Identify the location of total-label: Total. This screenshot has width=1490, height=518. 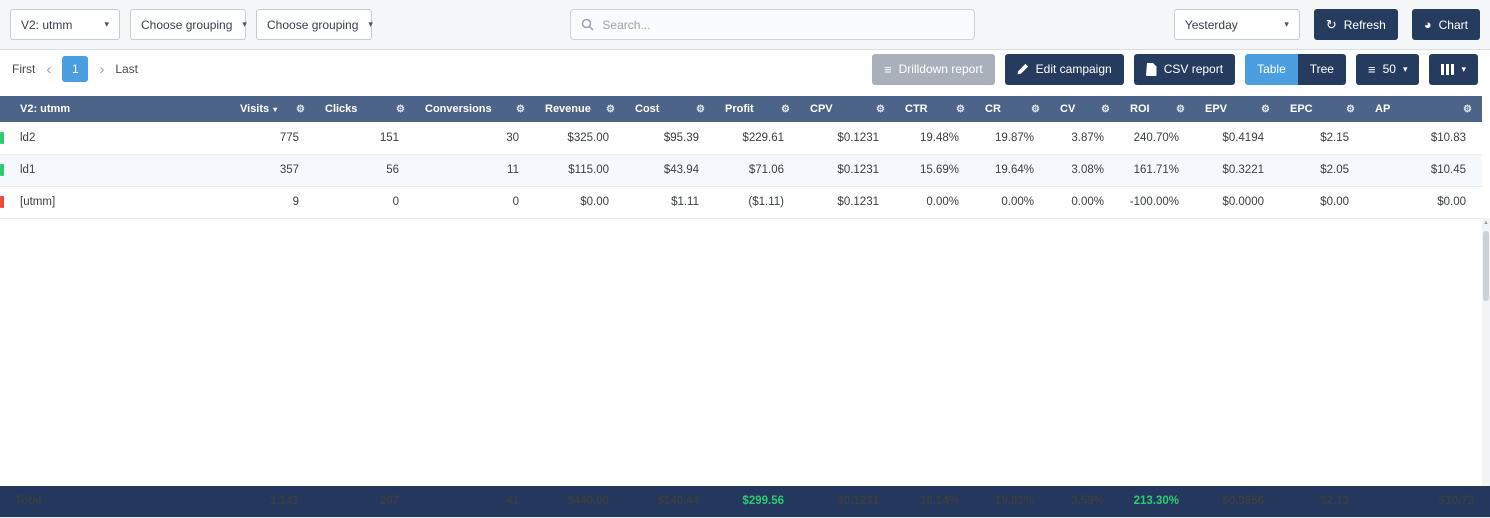
(115, 501).